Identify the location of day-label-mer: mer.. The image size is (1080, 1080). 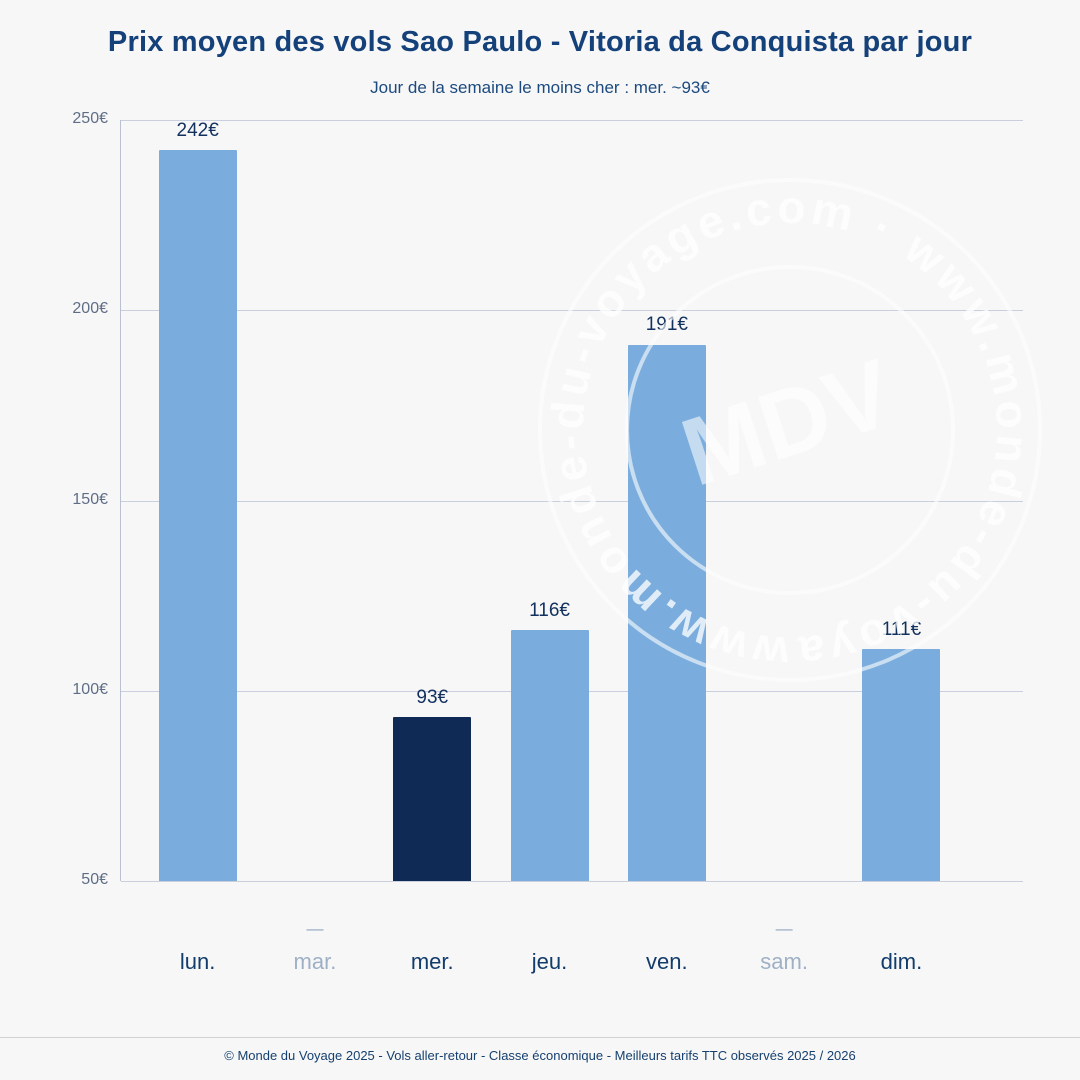
(432, 961).